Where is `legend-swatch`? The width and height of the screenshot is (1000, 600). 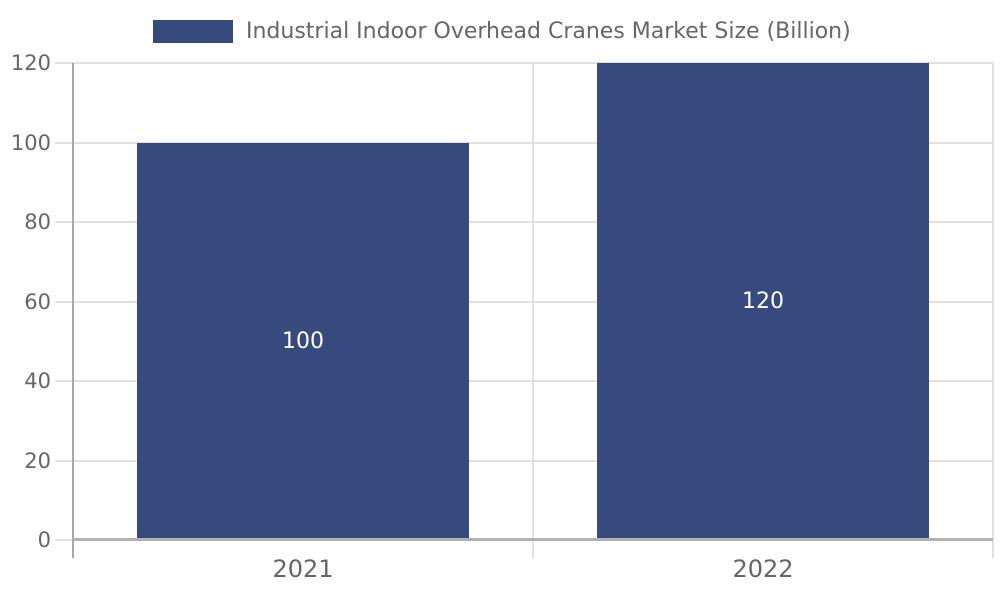 legend-swatch is located at coordinates (193, 31).